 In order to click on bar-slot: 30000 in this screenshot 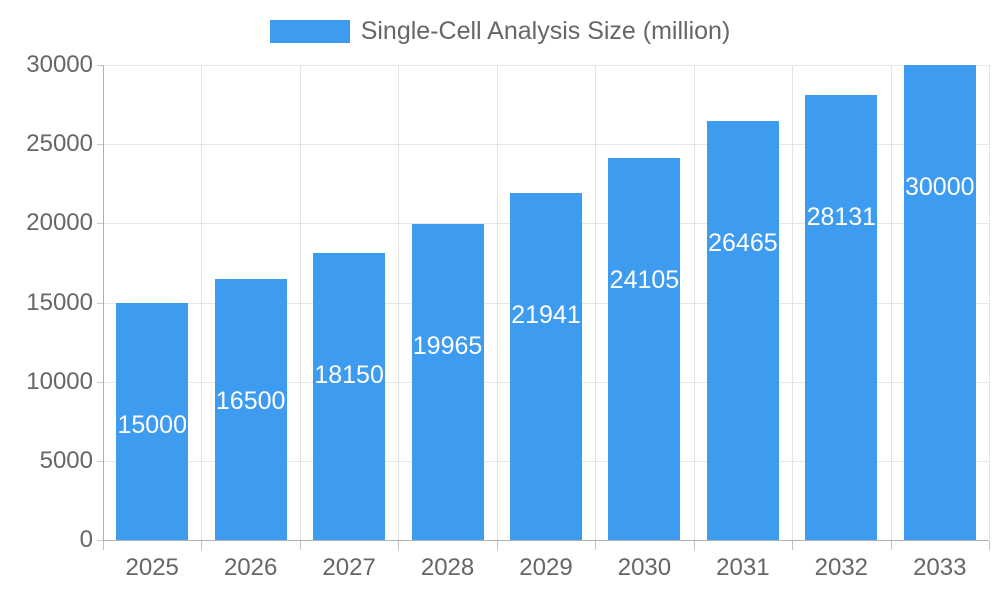, I will do `click(940, 302)`.